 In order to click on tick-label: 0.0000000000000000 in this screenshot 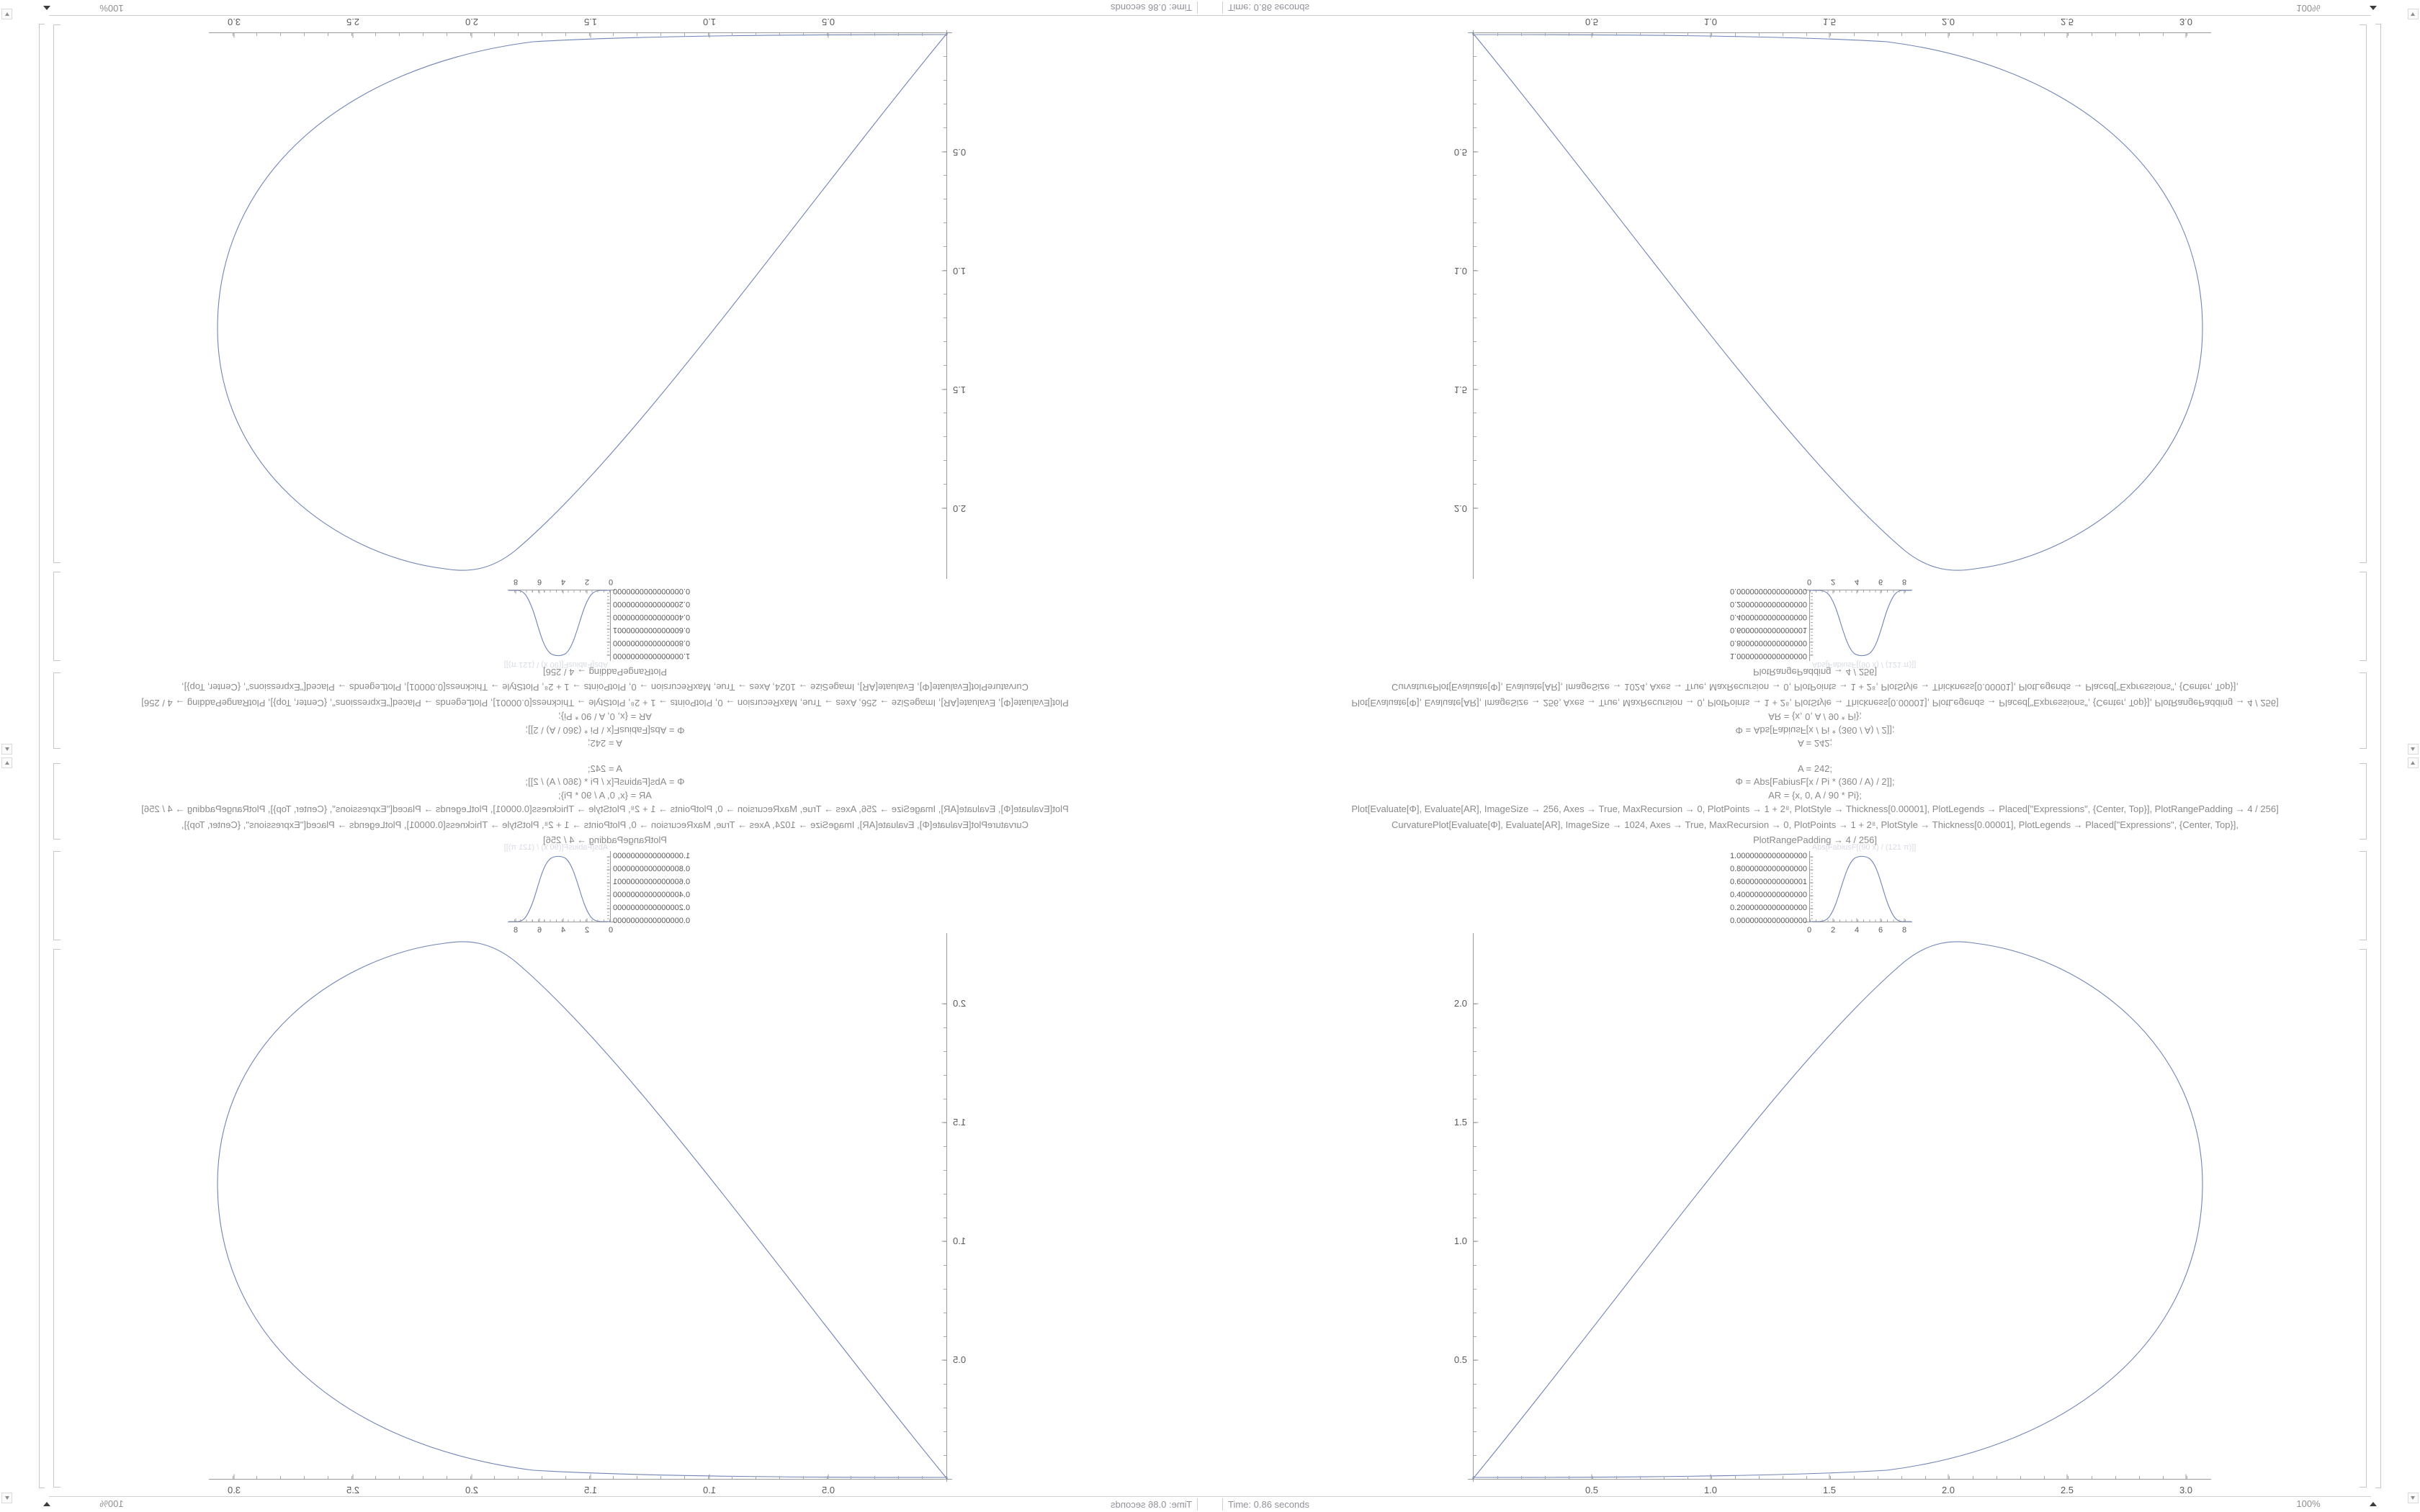, I will do `click(1768, 921)`.